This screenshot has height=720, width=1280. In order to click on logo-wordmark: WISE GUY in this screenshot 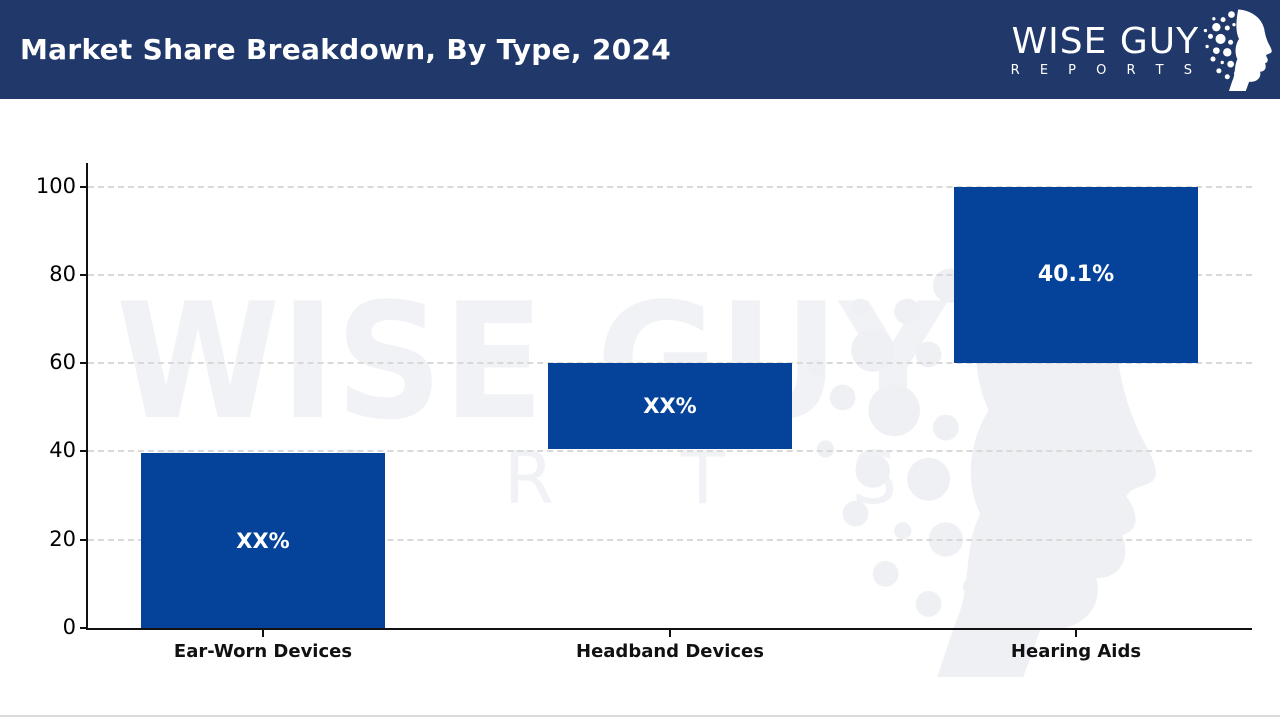, I will do `click(1105, 41)`.